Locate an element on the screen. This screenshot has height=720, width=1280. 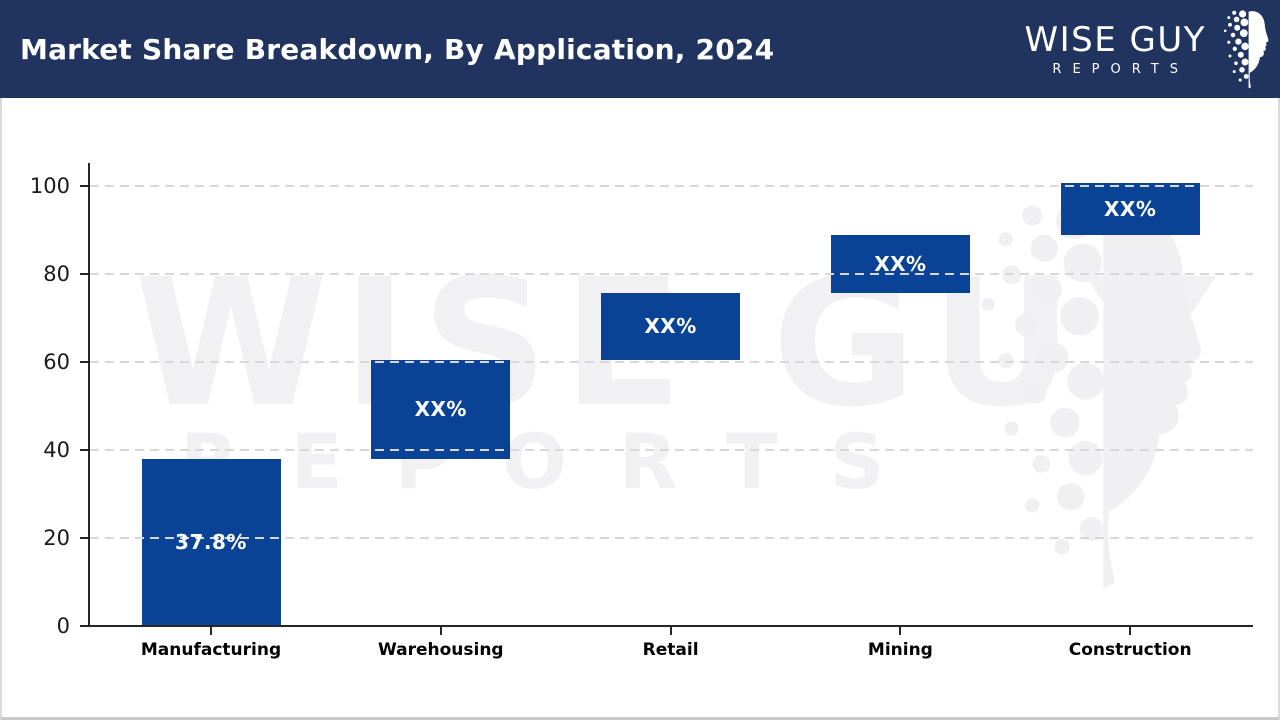
bar-retail is located at coordinates (671, 326).